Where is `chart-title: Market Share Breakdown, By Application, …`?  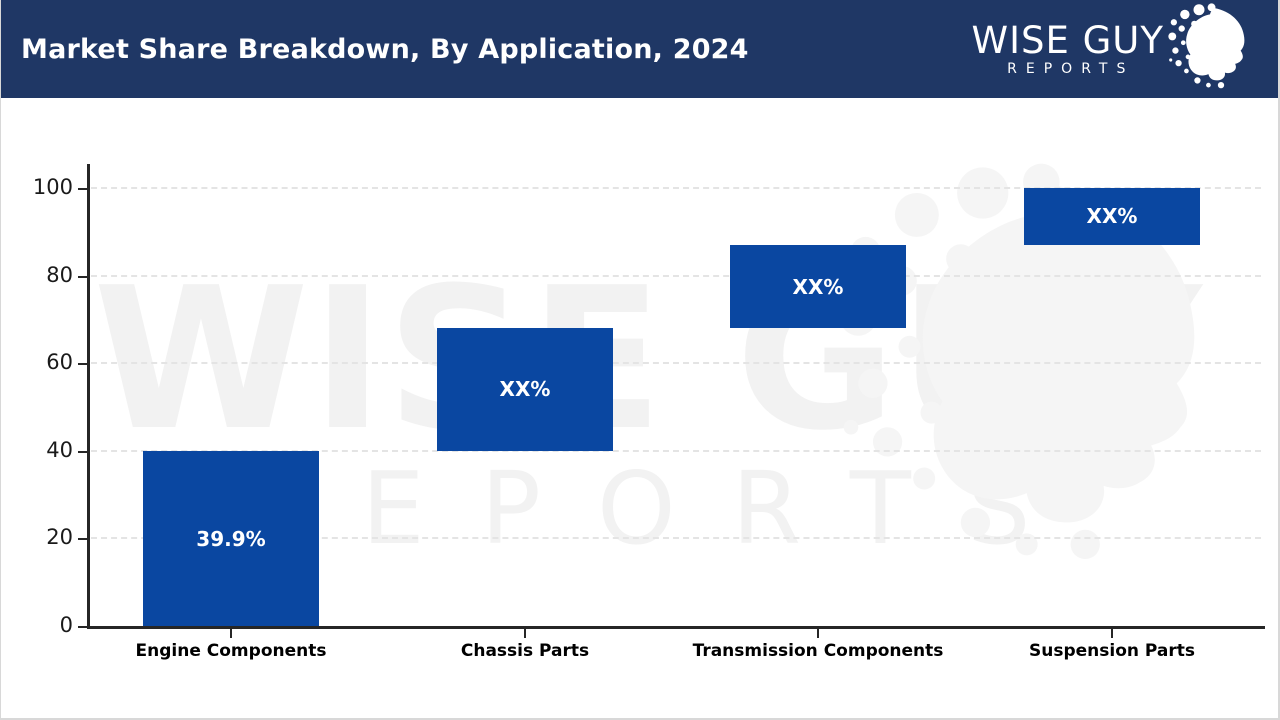 chart-title: Market Share Breakdown, By Application, … is located at coordinates (385, 49).